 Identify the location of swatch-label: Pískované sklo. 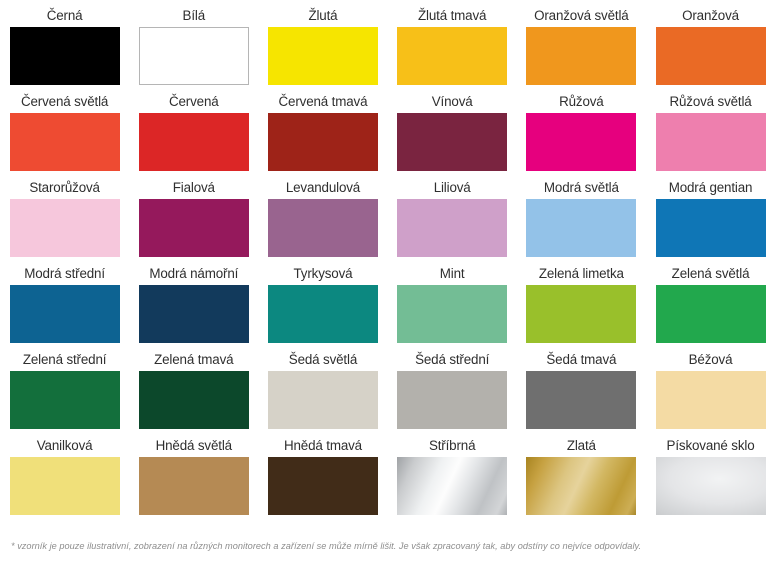
(710, 445).